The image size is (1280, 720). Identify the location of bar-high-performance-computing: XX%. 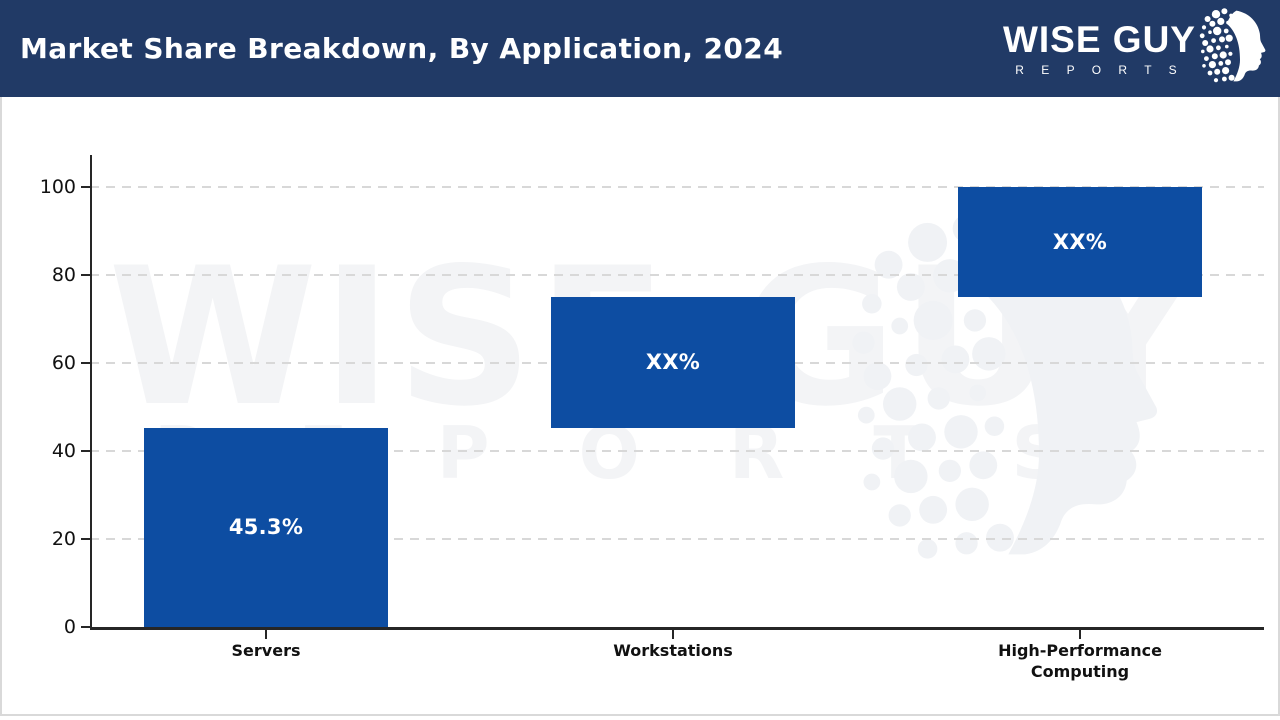
(1080, 242).